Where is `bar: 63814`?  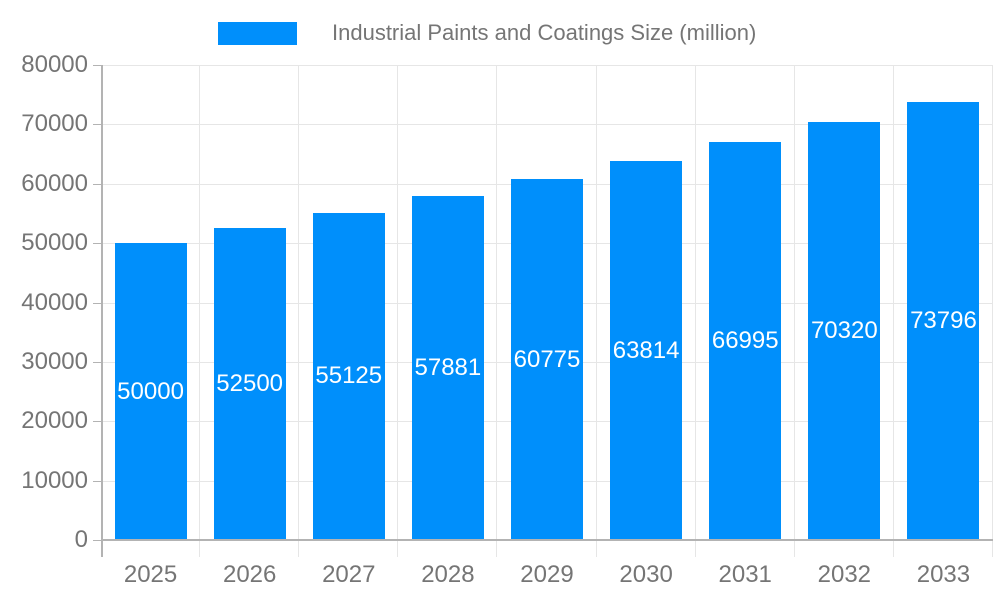 bar: 63814 is located at coordinates (646, 350).